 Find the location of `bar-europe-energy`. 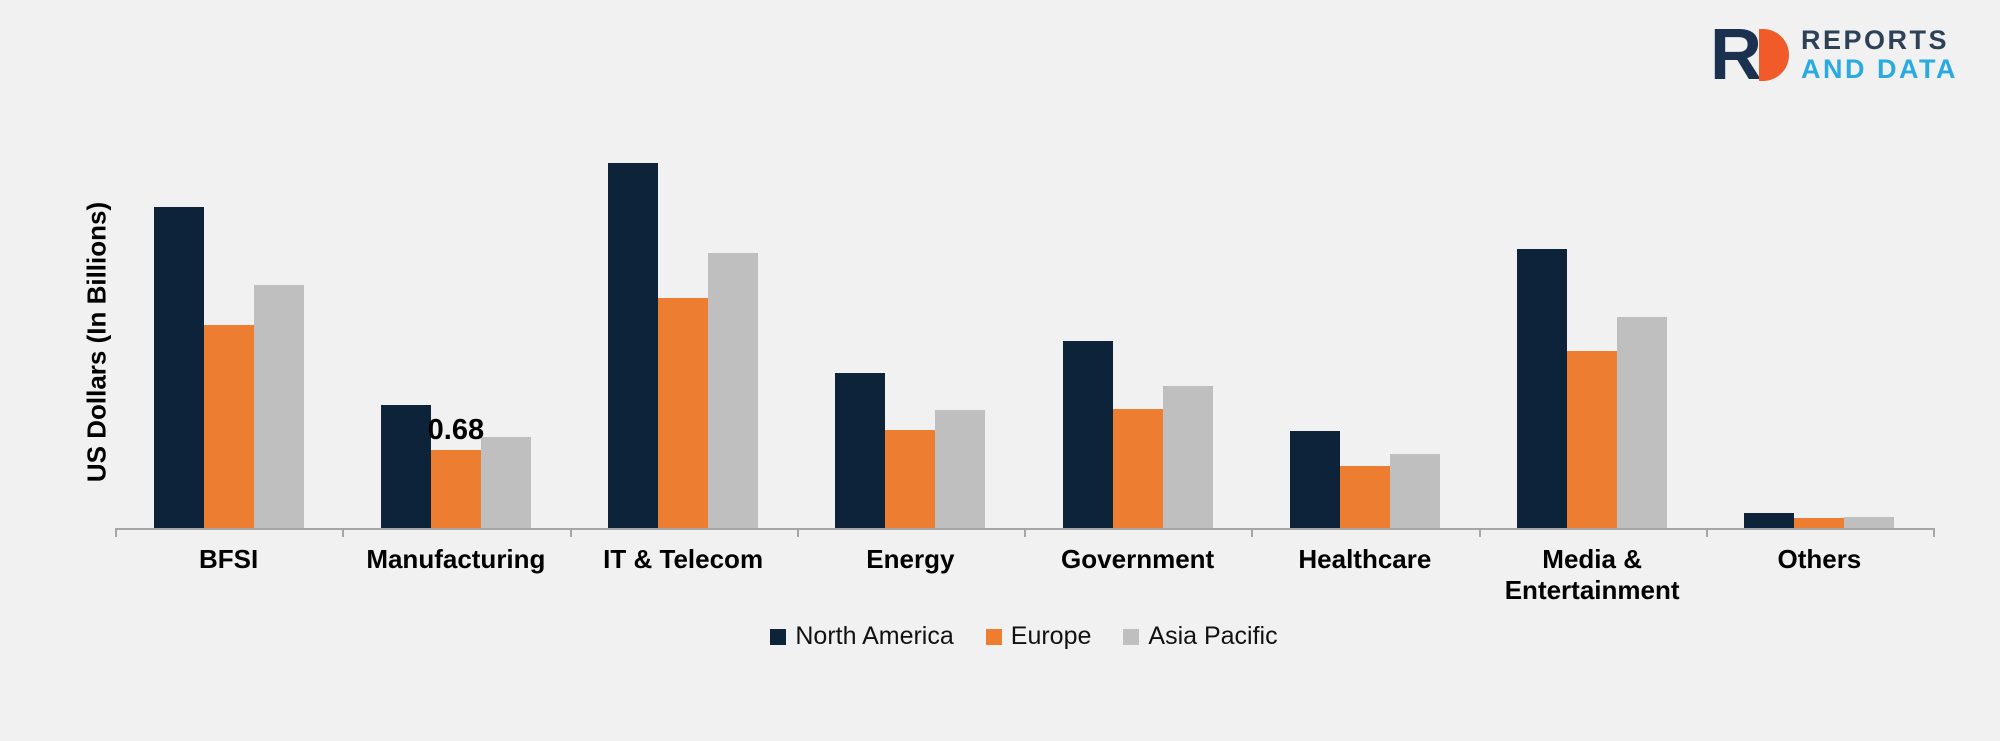

bar-europe-energy is located at coordinates (910, 478).